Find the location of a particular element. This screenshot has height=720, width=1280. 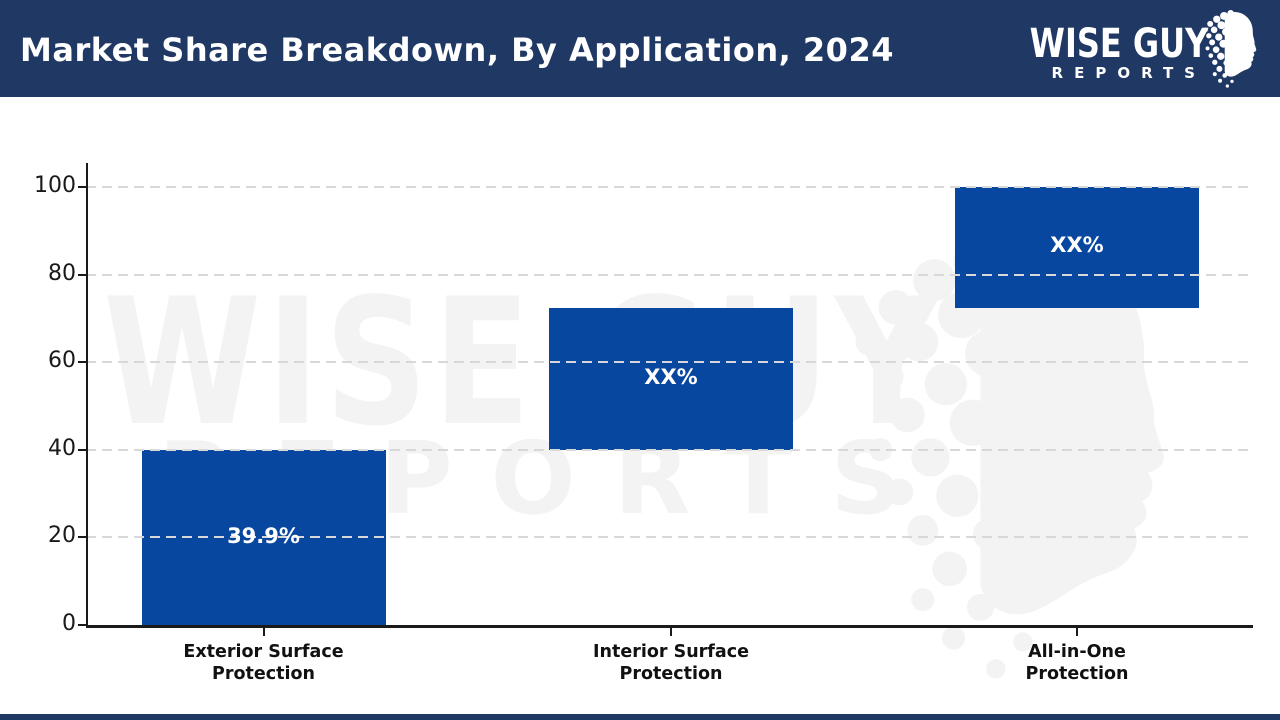

logo-subtext: REPORTS is located at coordinates (1128, 73).